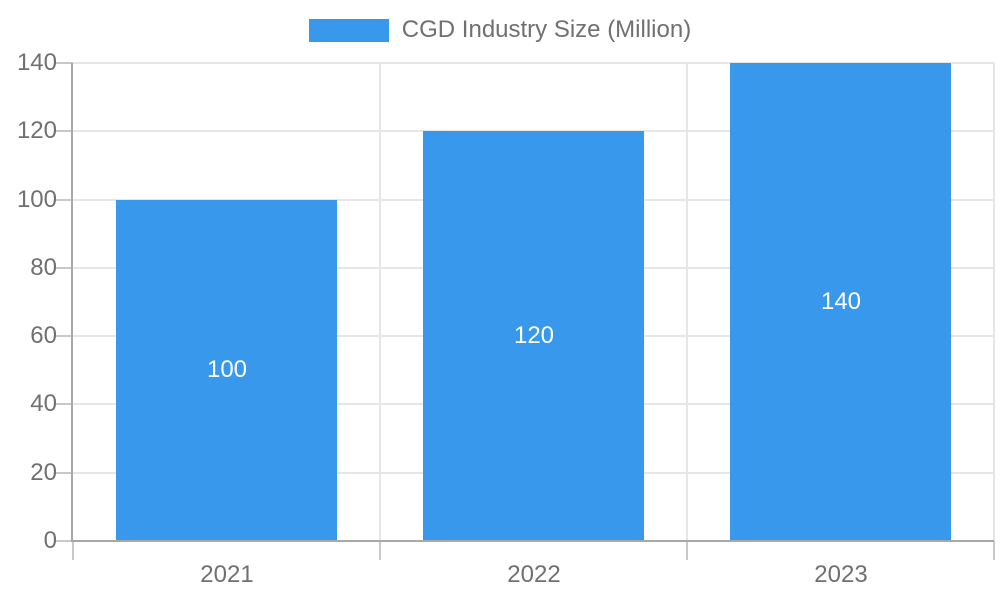  What do you see at coordinates (36, 199) in the screenshot?
I see `y-axis-tick-label: 100` at bounding box center [36, 199].